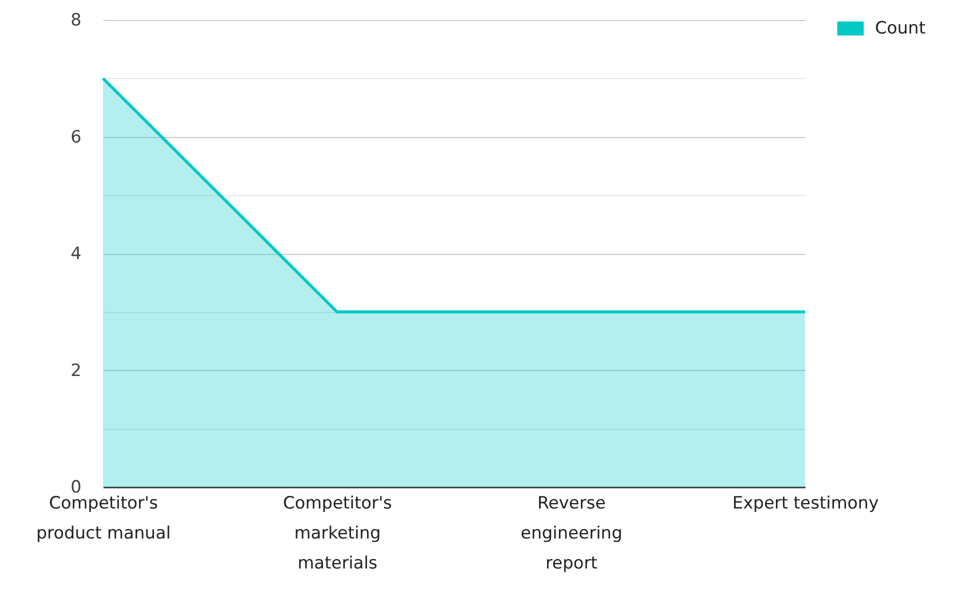  Describe the element at coordinates (76, 20) in the screenshot. I see `y-tick-label: 8` at that location.